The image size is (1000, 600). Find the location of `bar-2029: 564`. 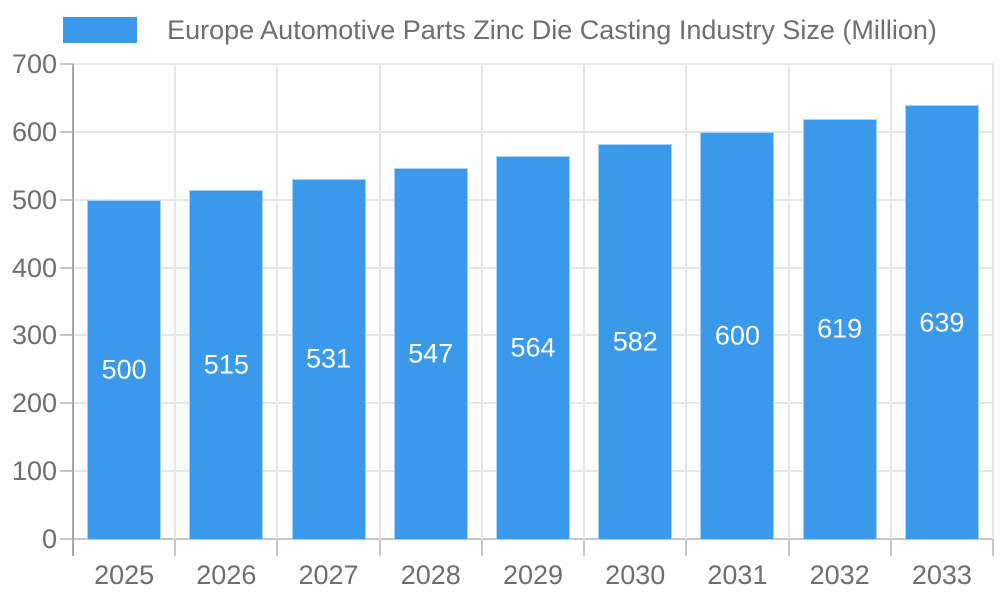

bar-2029: 564 is located at coordinates (533, 347).